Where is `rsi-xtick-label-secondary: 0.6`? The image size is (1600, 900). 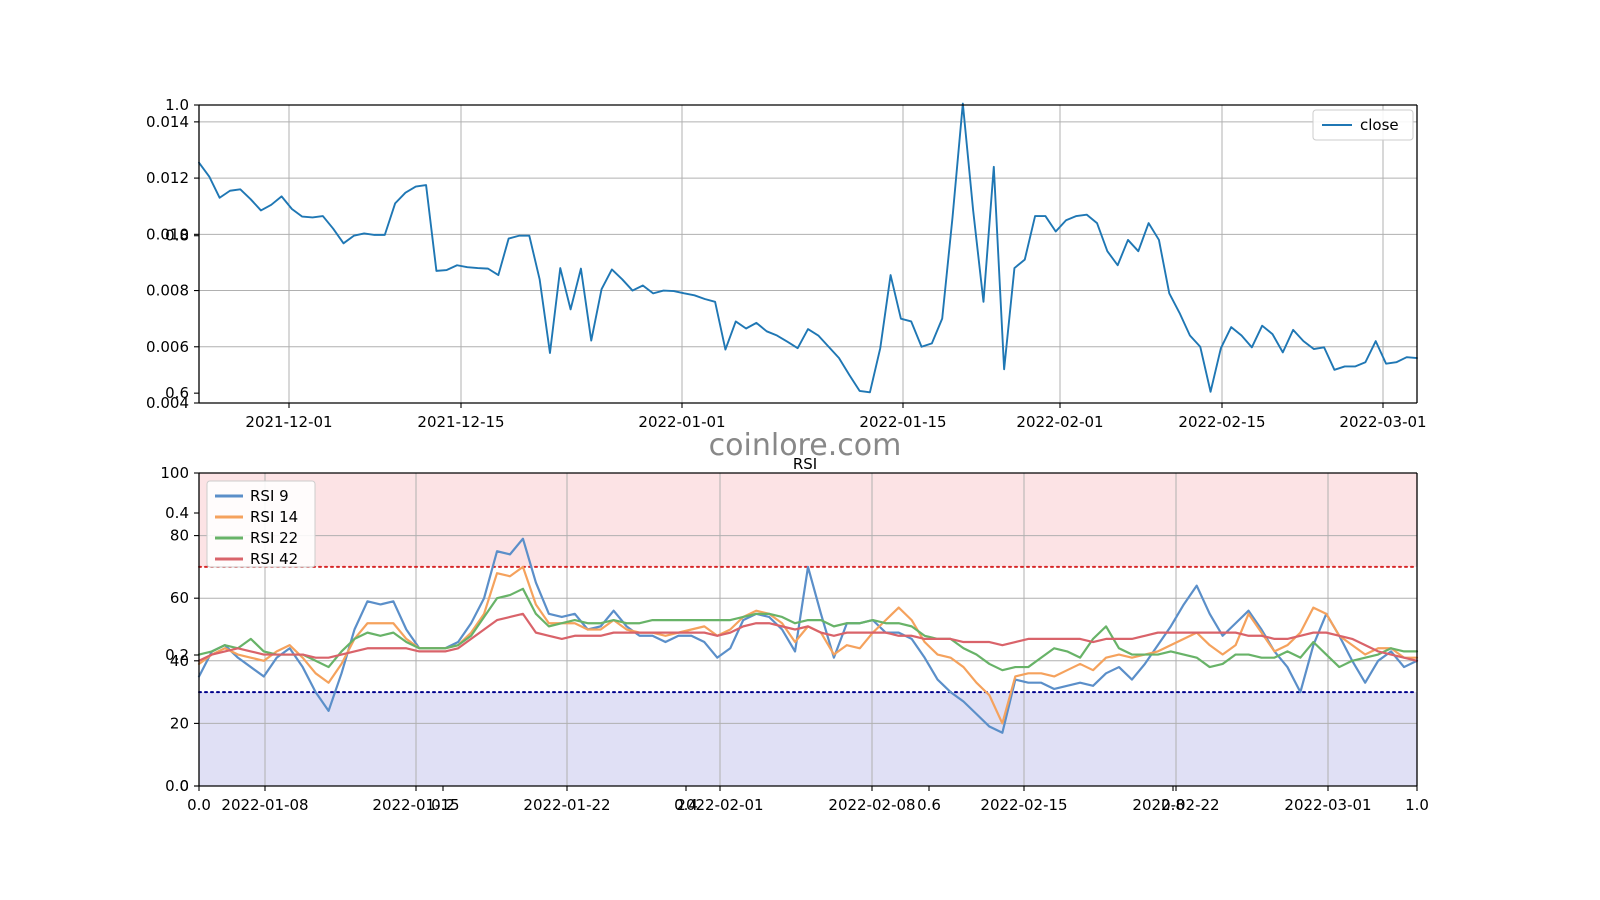
rsi-xtick-label-secondary: 0.6 is located at coordinates (929, 805).